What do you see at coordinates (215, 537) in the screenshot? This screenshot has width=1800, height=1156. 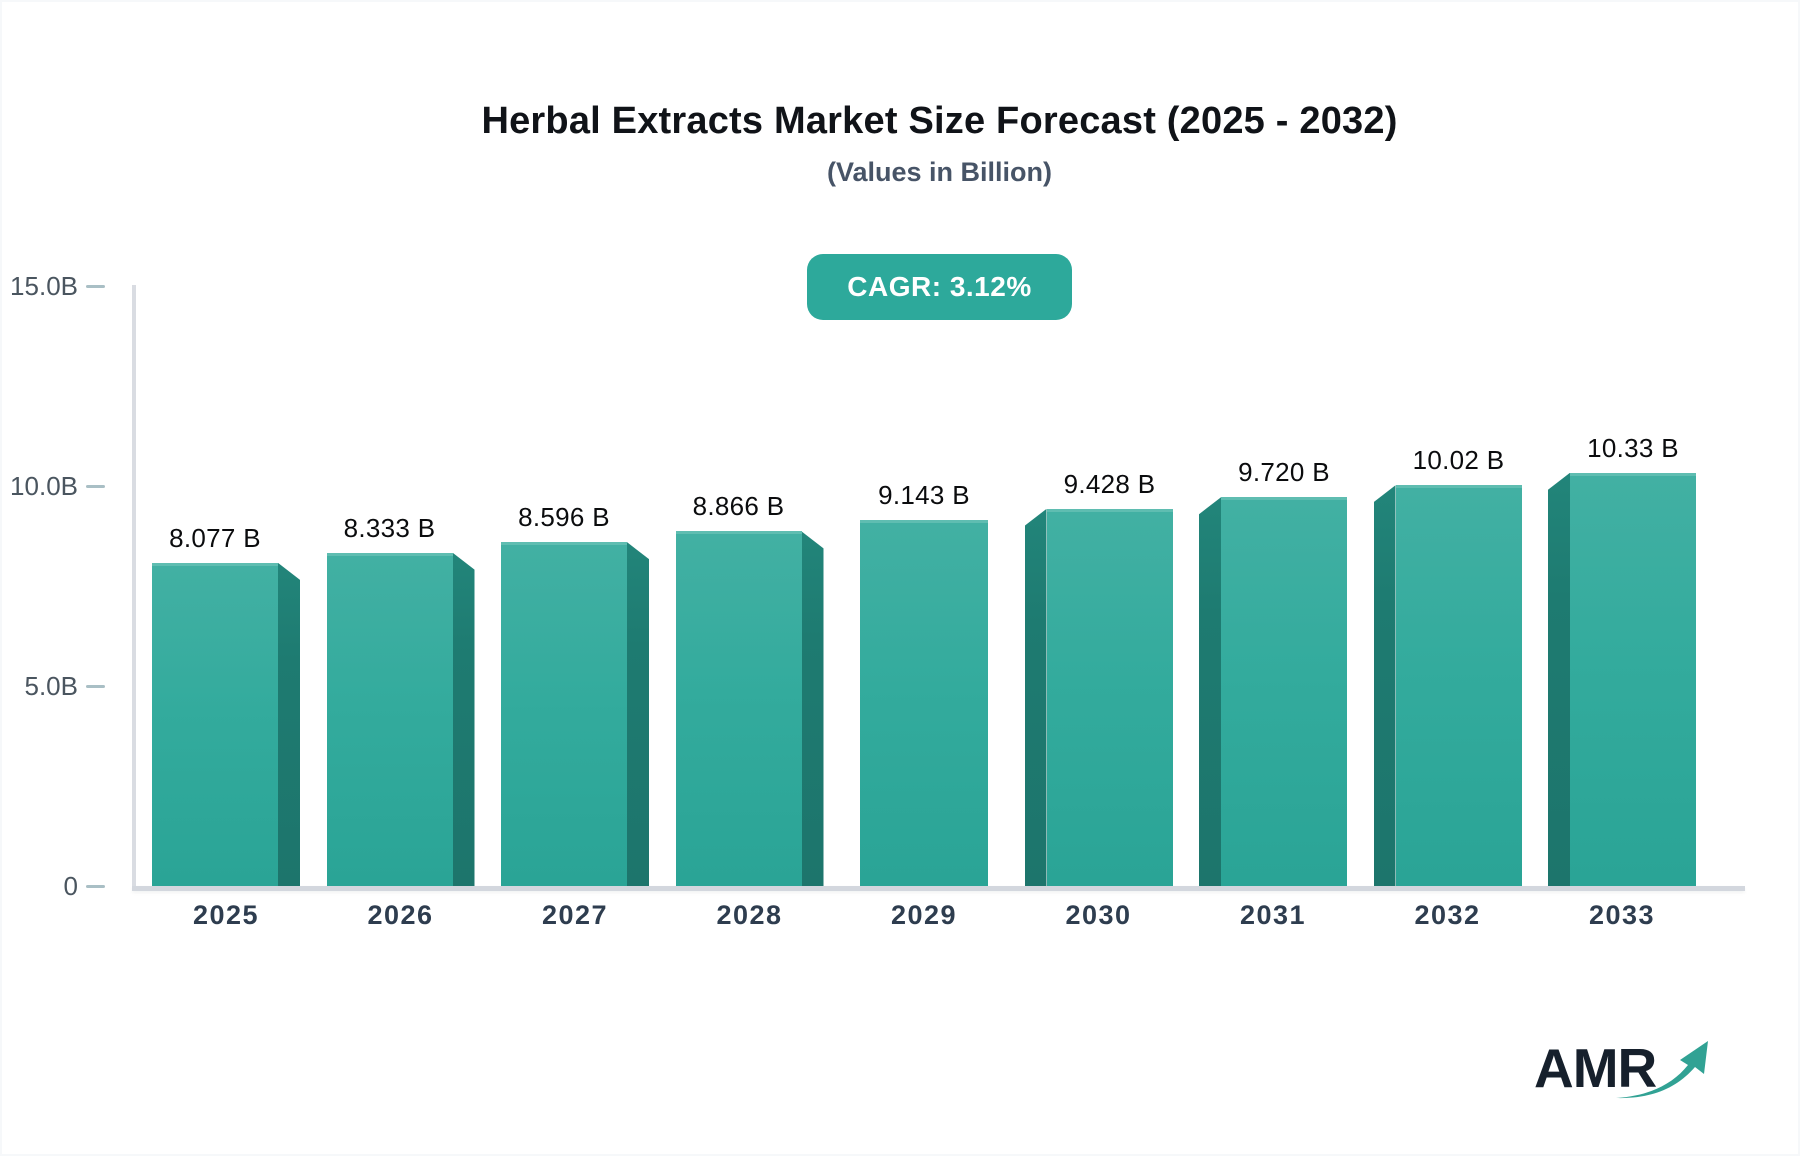 I see `bar-value-label-2025: 8.077 B` at bounding box center [215, 537].